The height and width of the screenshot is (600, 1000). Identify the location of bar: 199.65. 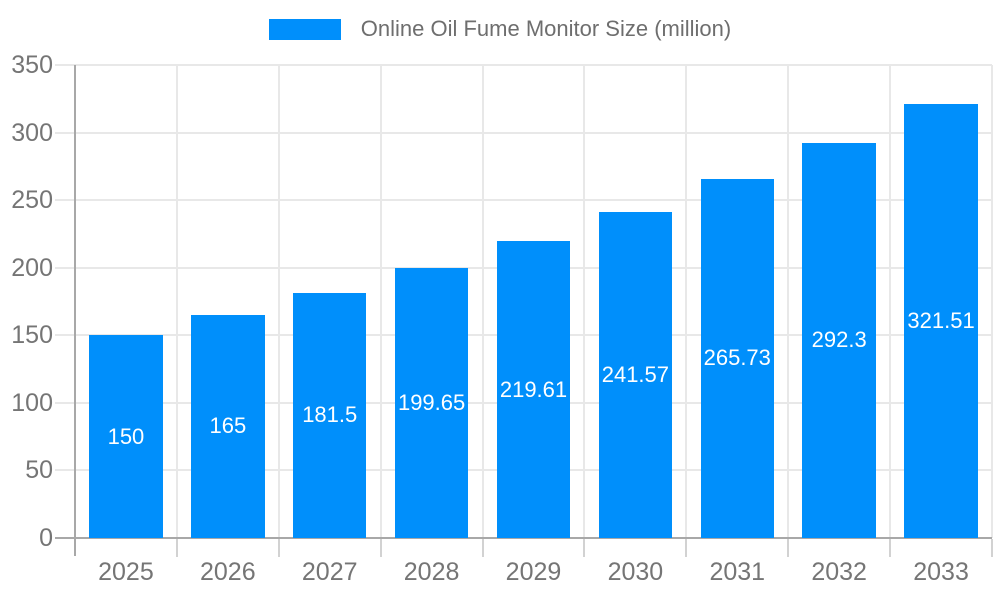
(431, 403).